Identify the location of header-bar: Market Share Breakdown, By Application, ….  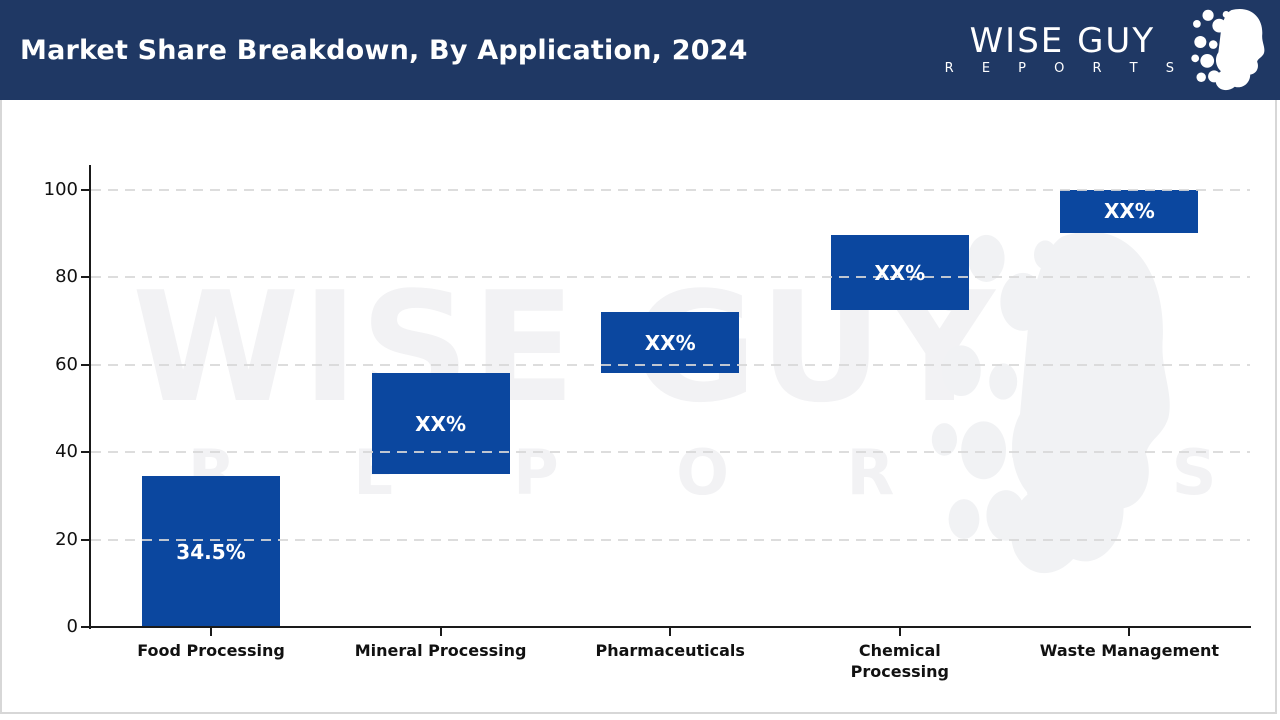
(640, 50).